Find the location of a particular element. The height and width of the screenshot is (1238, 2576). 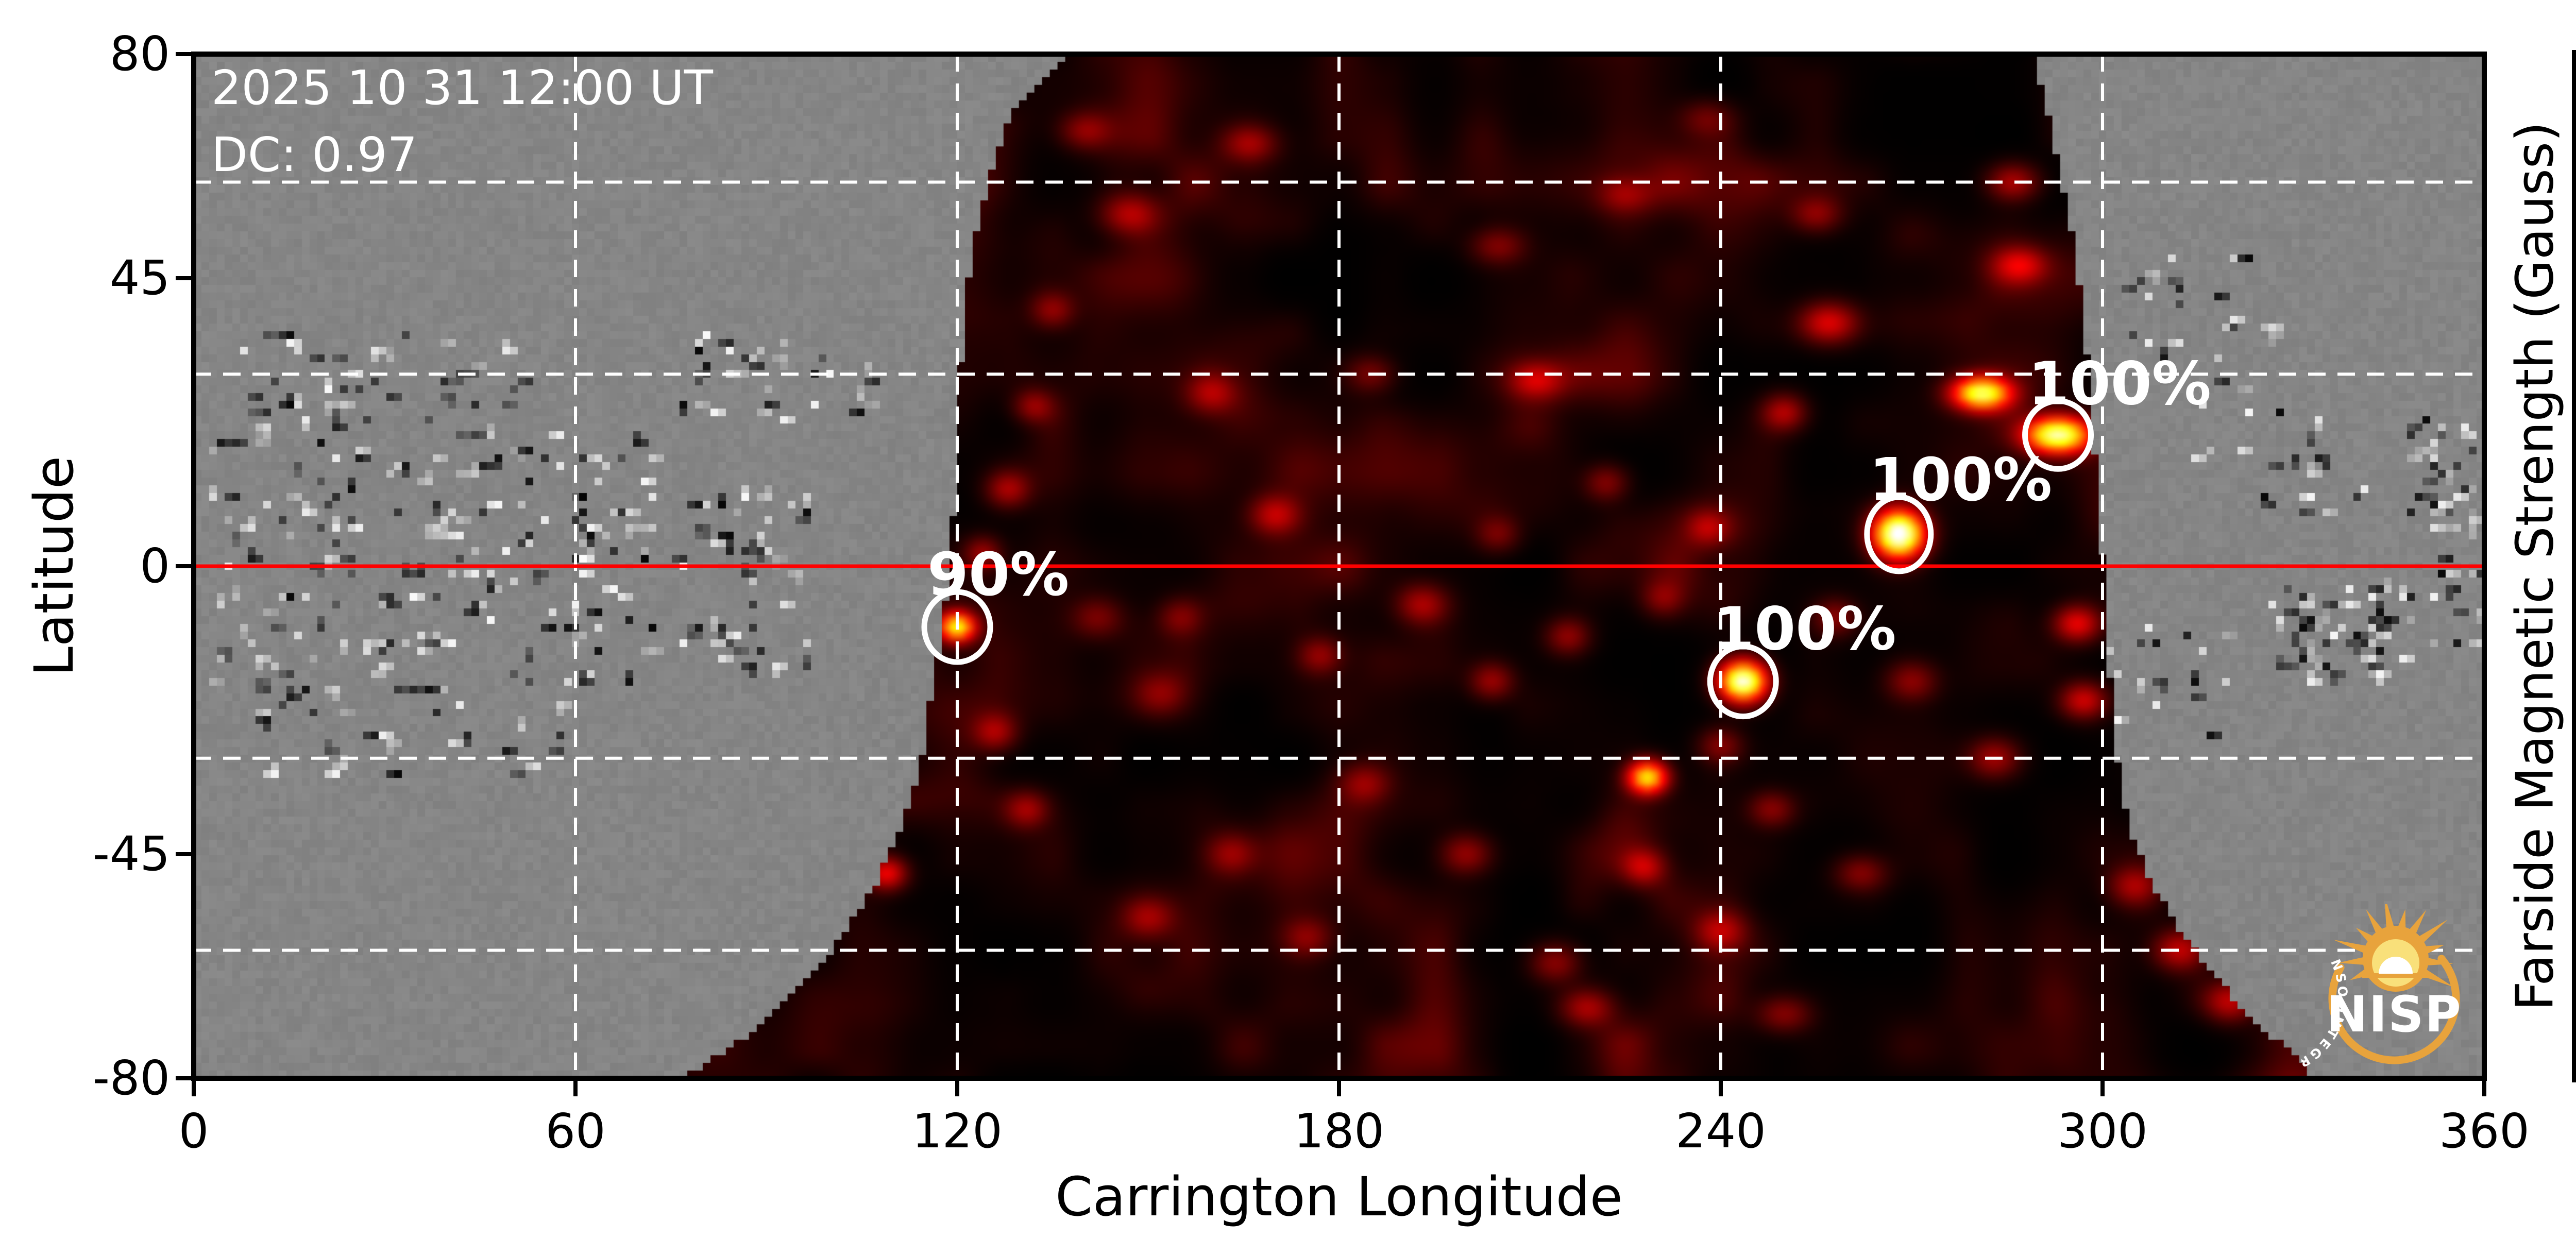

y-axis-label: Latitude is located at coordinates (54, 566).